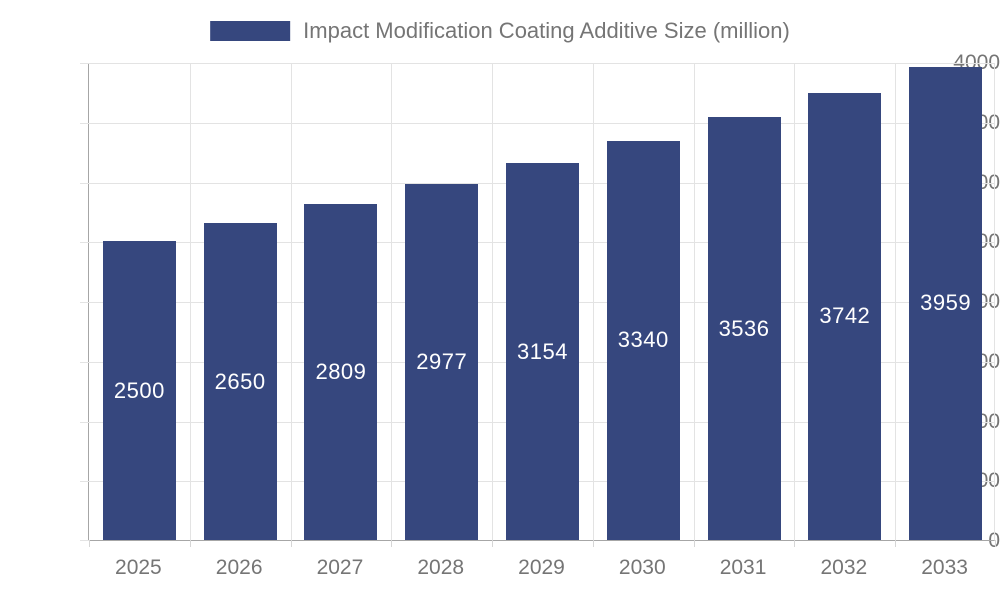 The image size is (1000, 600). I want to click on bar-value-label: 2500, so click(139, 390).